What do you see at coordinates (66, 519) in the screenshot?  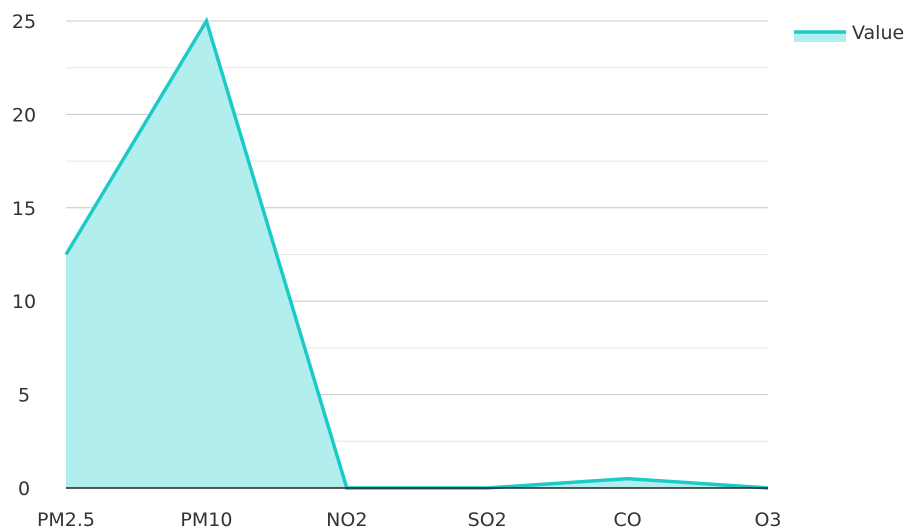 I see `x-tick-label: PM2.5` at bounding box center [66, 519].